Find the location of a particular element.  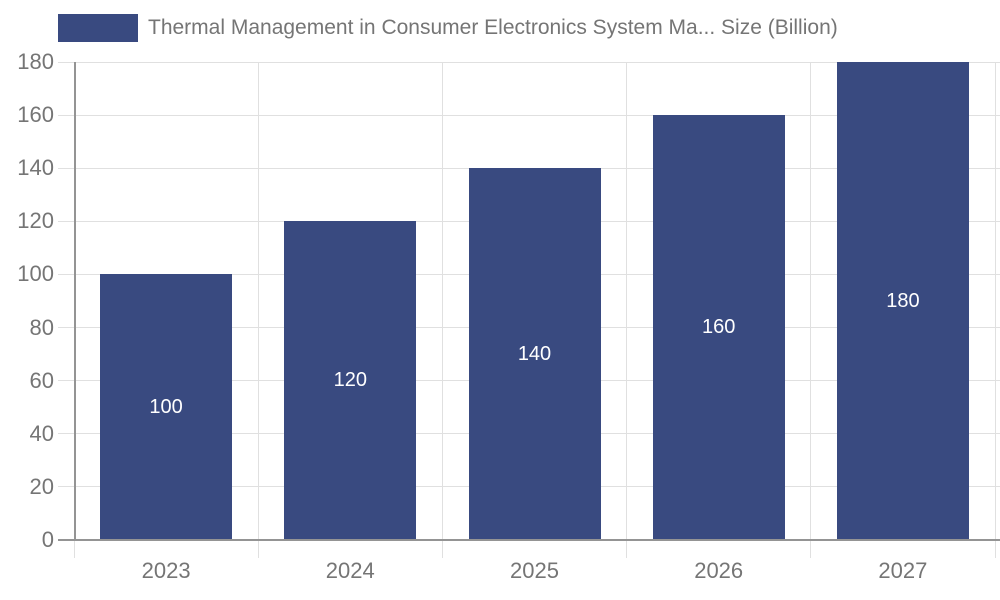

y-axis-label-0: 0 is located at coordinates (47, 539).